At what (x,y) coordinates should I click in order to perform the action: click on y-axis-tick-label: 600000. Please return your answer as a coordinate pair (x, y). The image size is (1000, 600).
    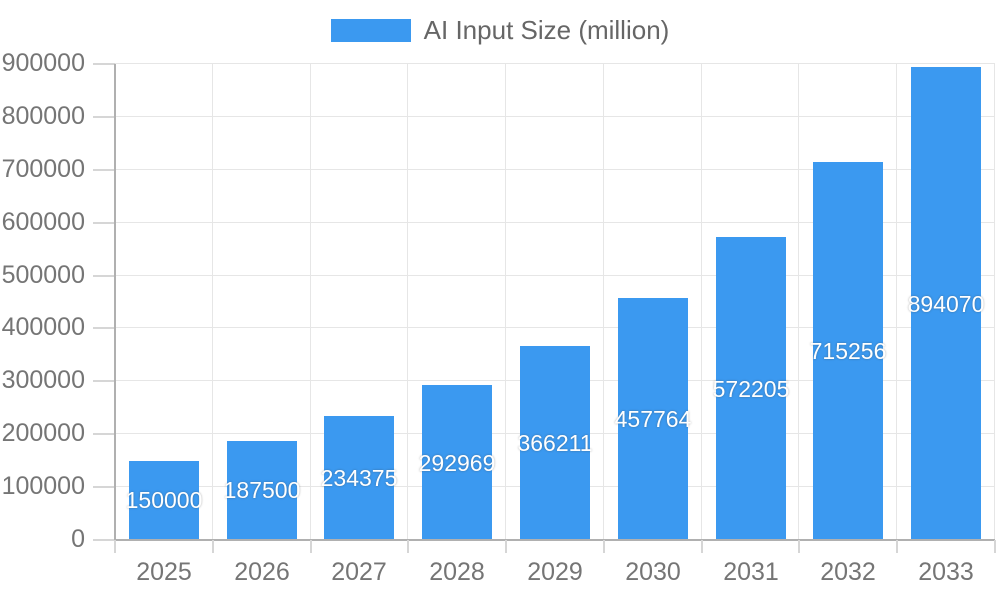
    Looking at the image, I should click on (43, 222).